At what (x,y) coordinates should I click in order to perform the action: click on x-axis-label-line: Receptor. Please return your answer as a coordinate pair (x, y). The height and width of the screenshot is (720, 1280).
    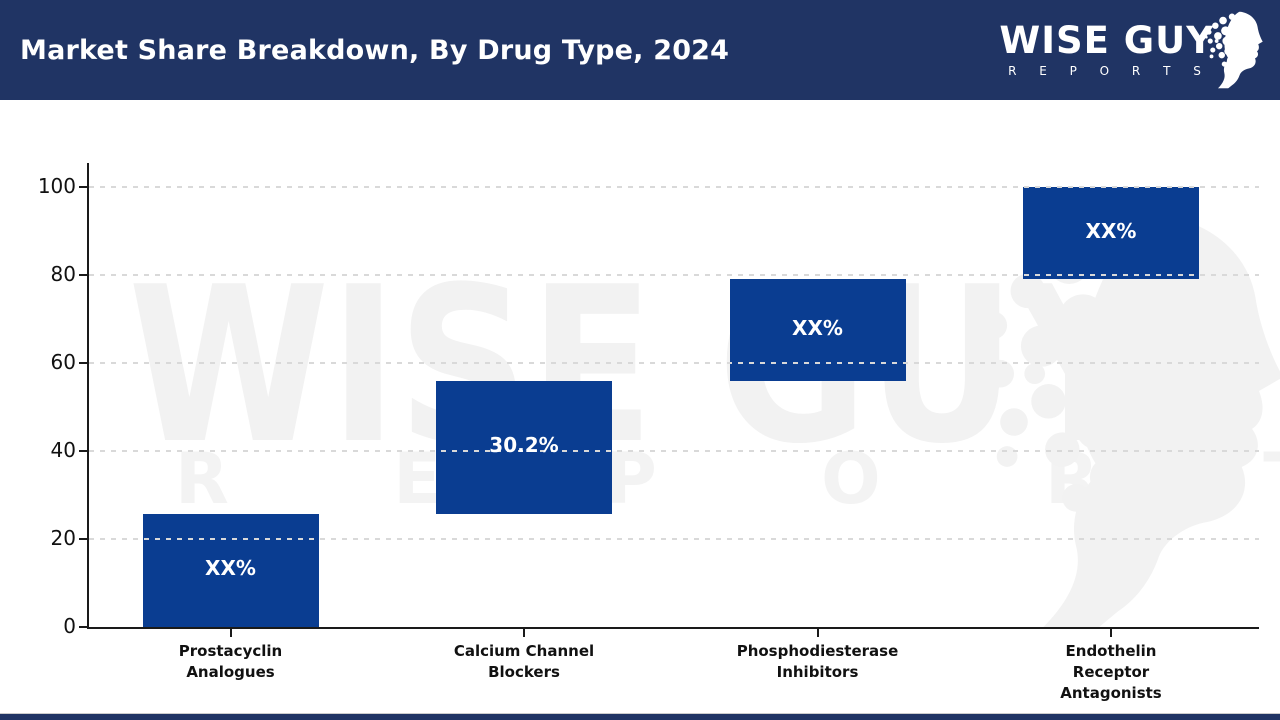
    Looking at the image, I should click on (1111, 672).